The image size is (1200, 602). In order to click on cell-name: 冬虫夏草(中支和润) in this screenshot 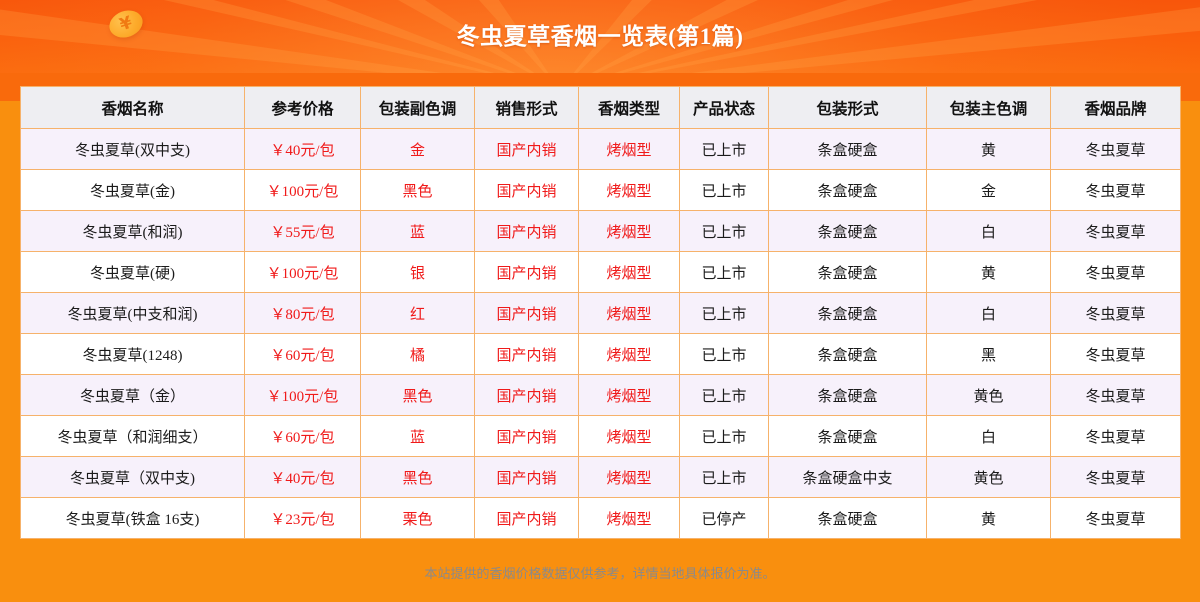, I will do `click(132, 313)`.